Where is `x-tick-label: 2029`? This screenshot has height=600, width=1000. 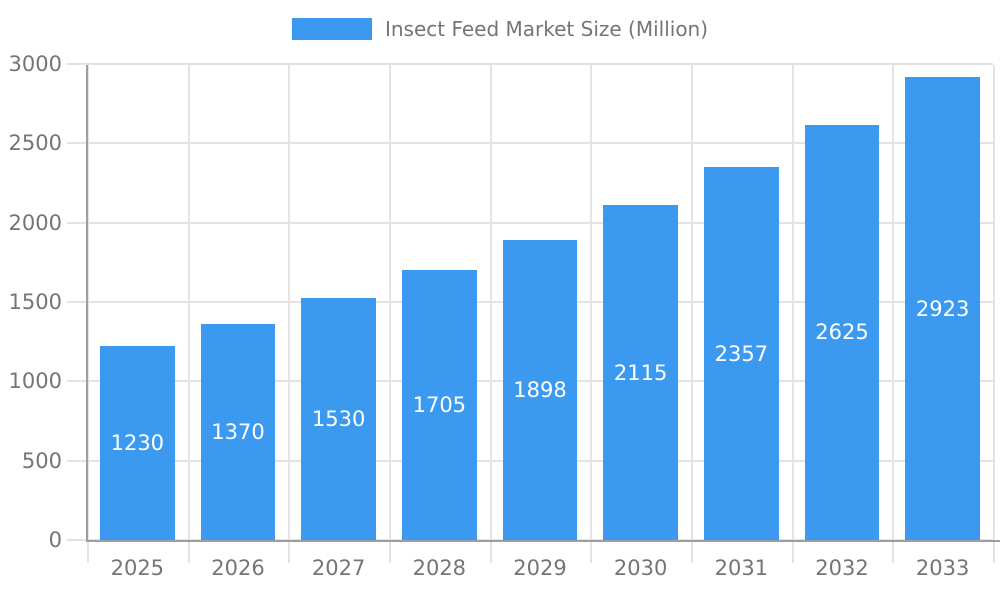 x-tick-label: 2029 is located at coordinates (540, 568).